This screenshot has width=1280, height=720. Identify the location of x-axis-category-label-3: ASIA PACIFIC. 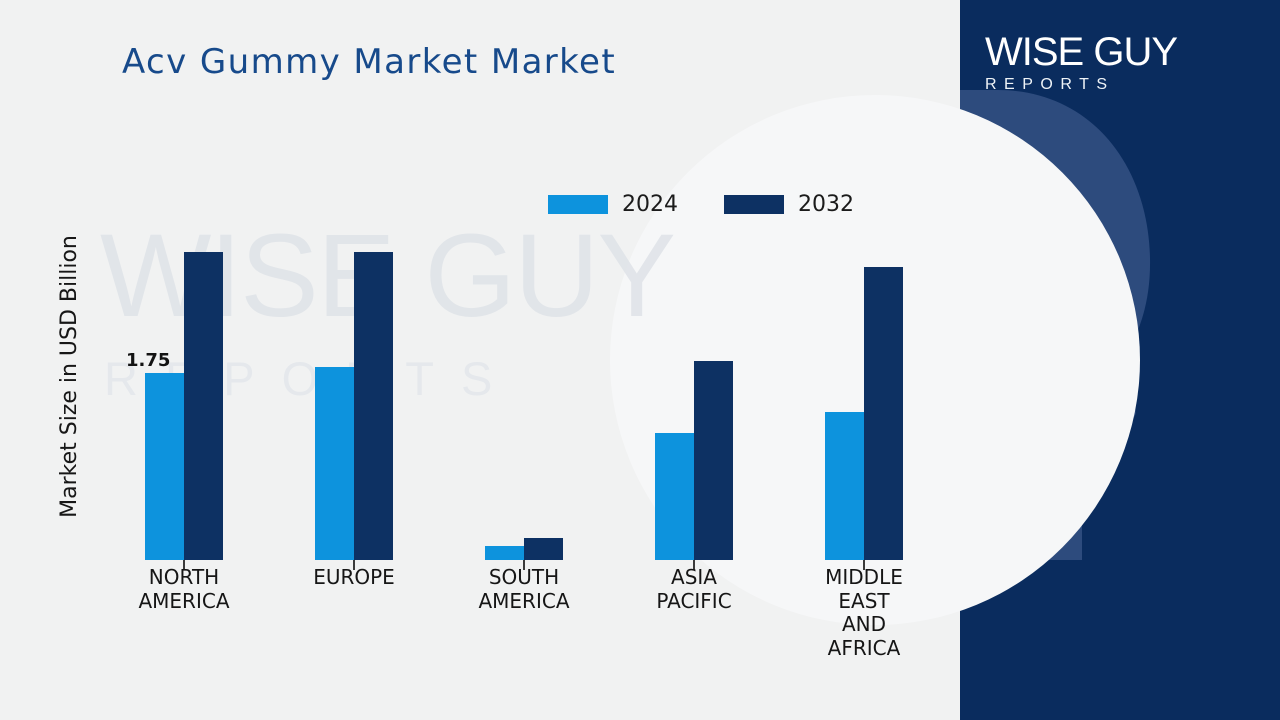
(694, 589).